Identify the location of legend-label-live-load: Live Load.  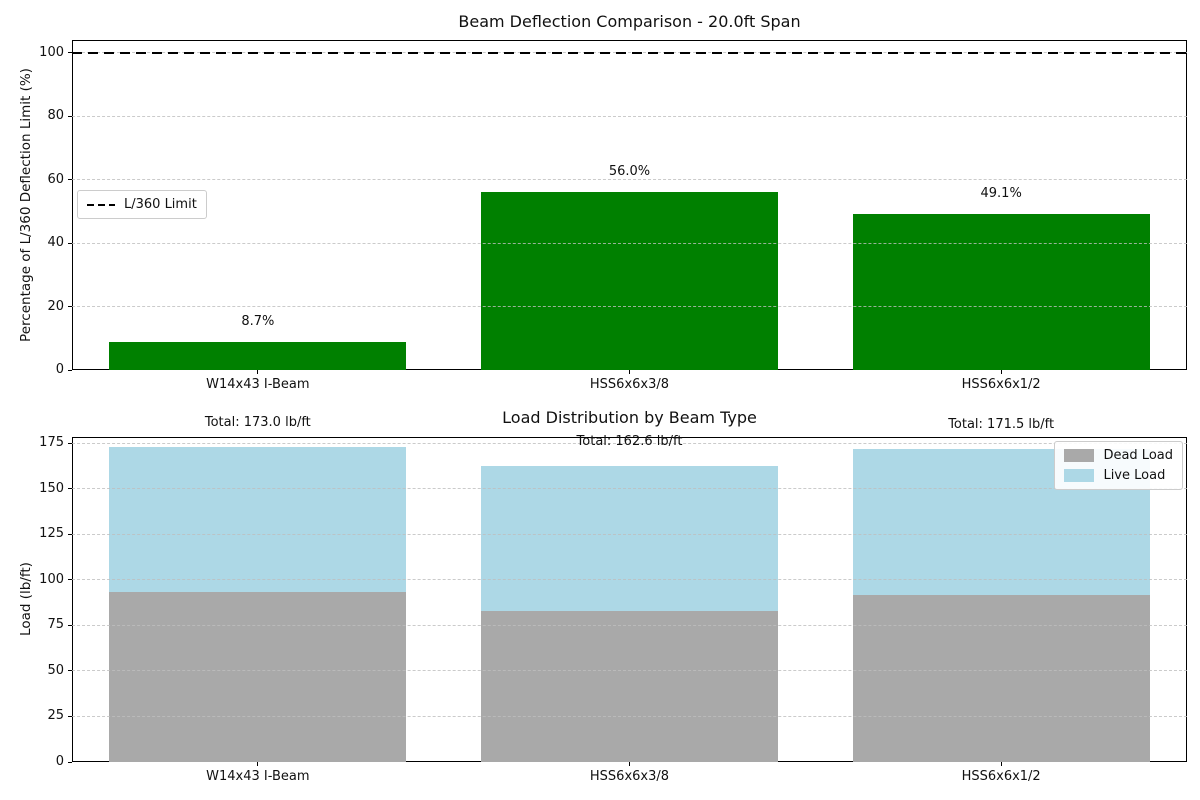
(1134, 475).